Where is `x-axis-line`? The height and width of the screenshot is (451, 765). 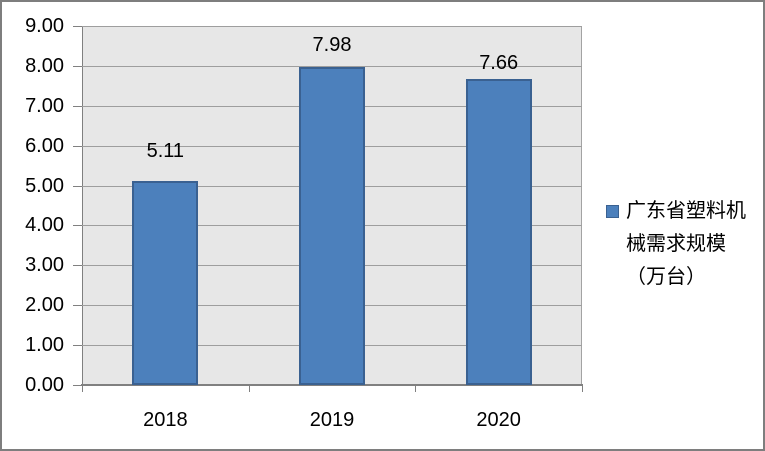 x-axis-line is located at coordinates (332, 385).